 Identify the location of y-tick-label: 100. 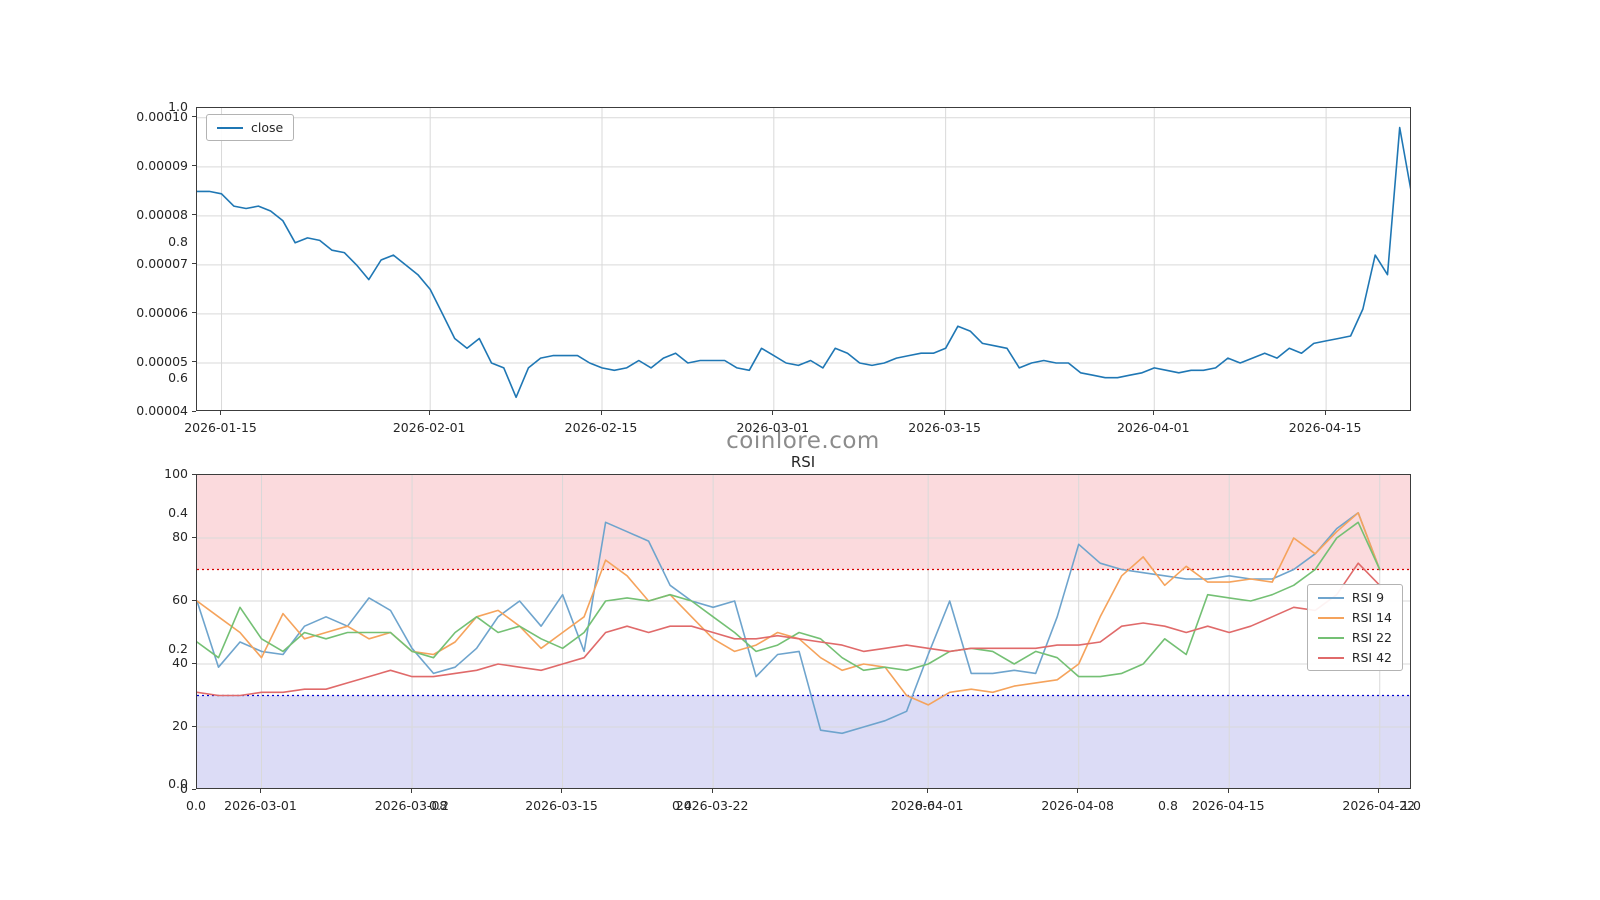
(176, 473).